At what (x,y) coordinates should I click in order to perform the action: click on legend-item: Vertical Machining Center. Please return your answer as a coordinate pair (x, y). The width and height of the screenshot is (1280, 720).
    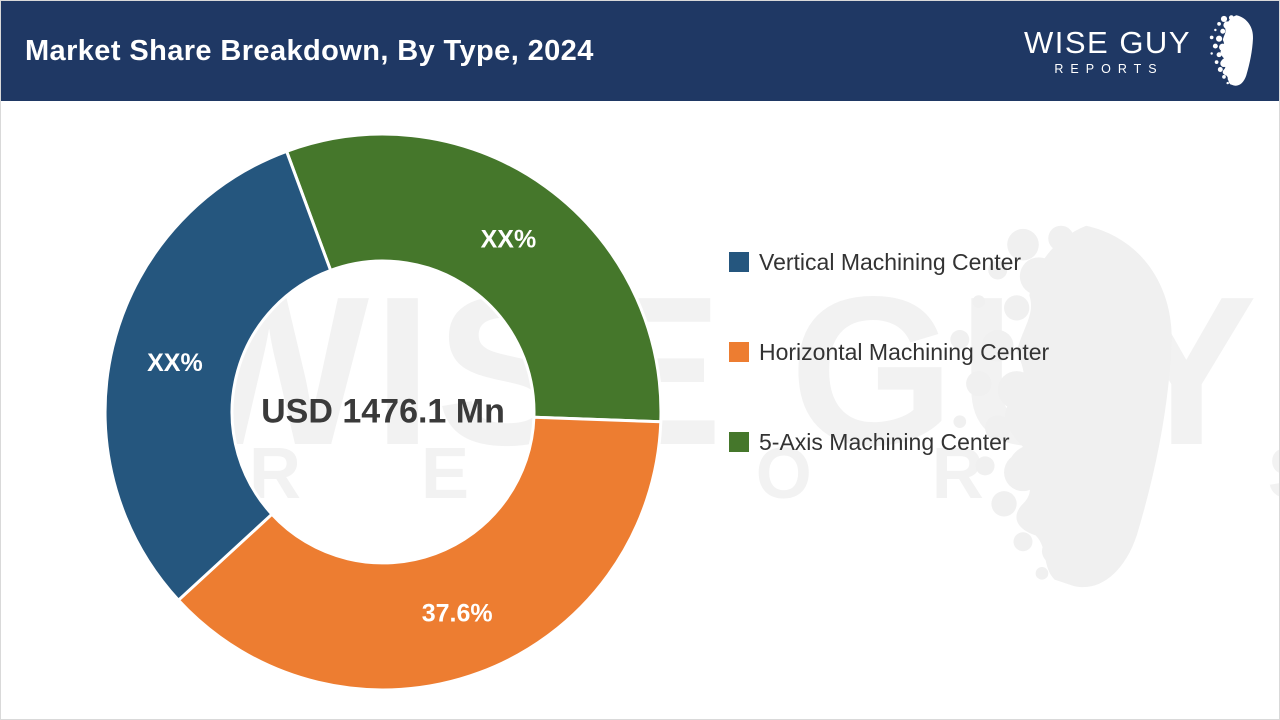
    Looking at the image, I should click on (889, 262).